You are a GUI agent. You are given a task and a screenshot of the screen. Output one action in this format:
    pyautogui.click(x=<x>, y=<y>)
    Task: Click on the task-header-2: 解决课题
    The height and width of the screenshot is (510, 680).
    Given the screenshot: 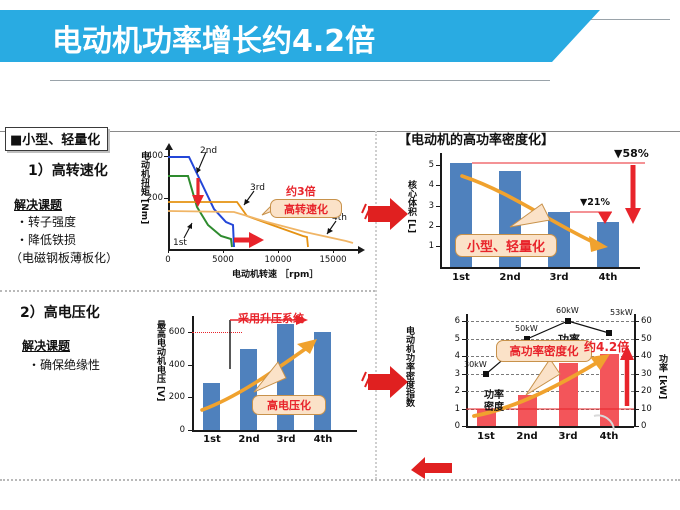 What is the action you would take?
    pyautogui.click(x=46, y=346)
    